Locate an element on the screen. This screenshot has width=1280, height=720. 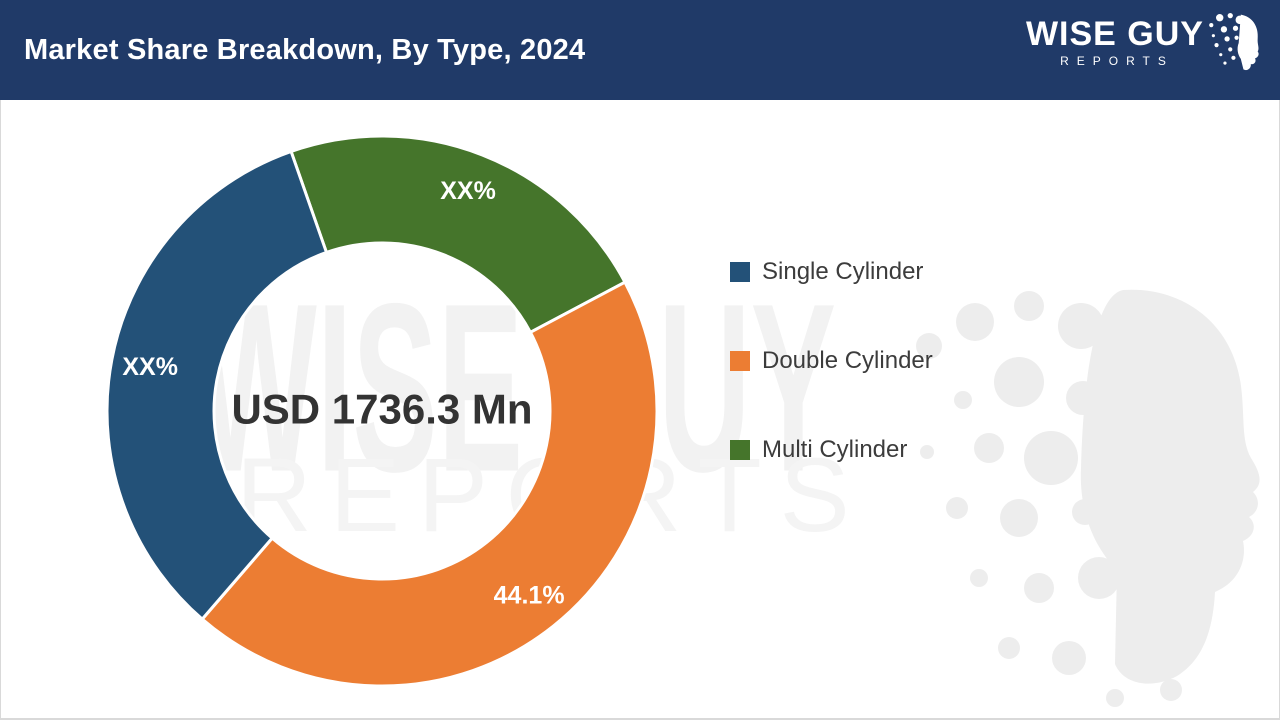
donut-slice-single-cylinder is located at coordinates (216, 385).